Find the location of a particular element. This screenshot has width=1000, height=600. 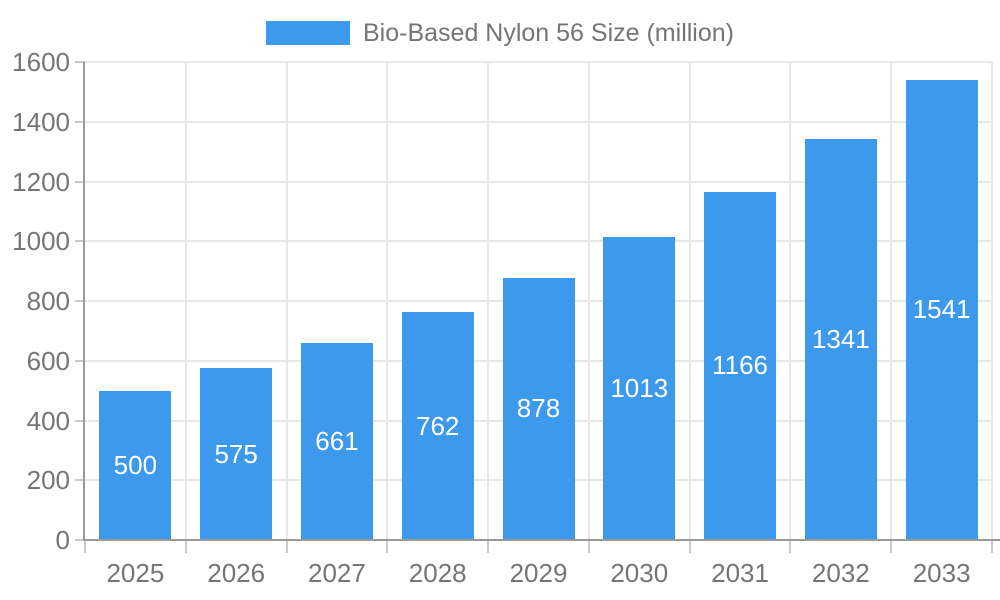

y-axis-label: 400 is located at coordinates (48, 420).